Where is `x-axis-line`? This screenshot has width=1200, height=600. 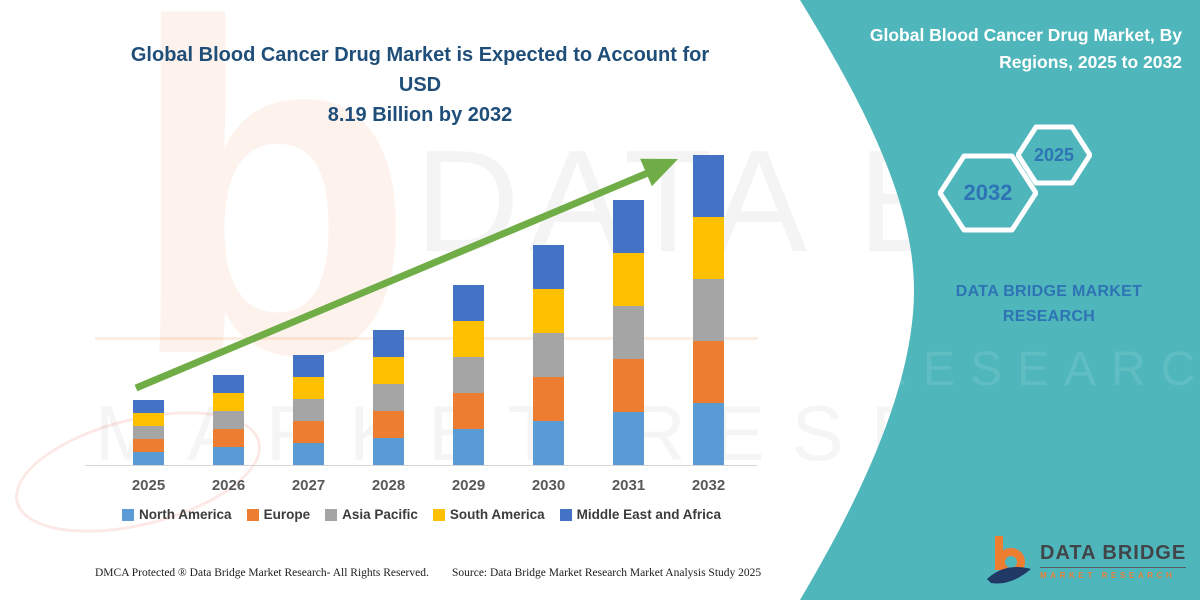
x-axis-line is located at coordinates (421, 465).